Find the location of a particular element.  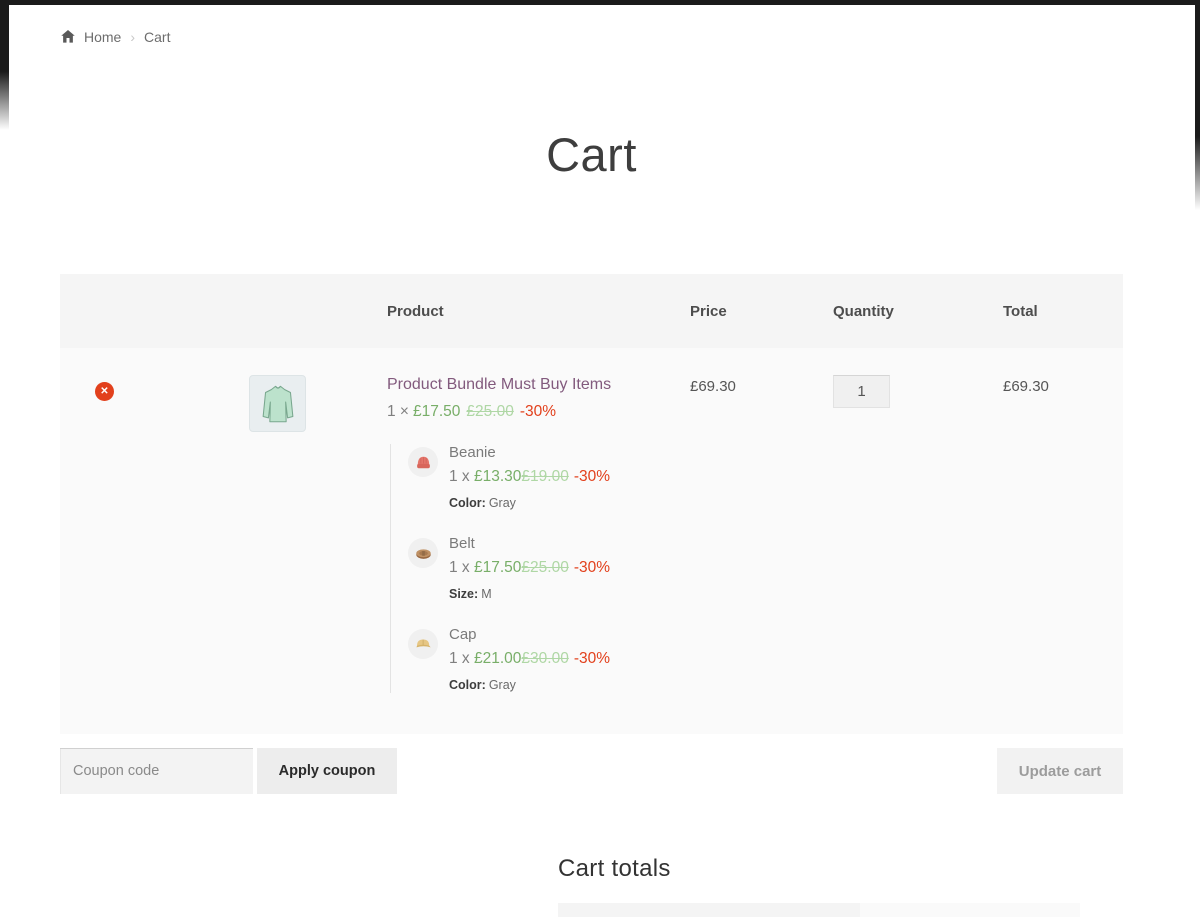

cap-icon is located at coordinates (423, 644).